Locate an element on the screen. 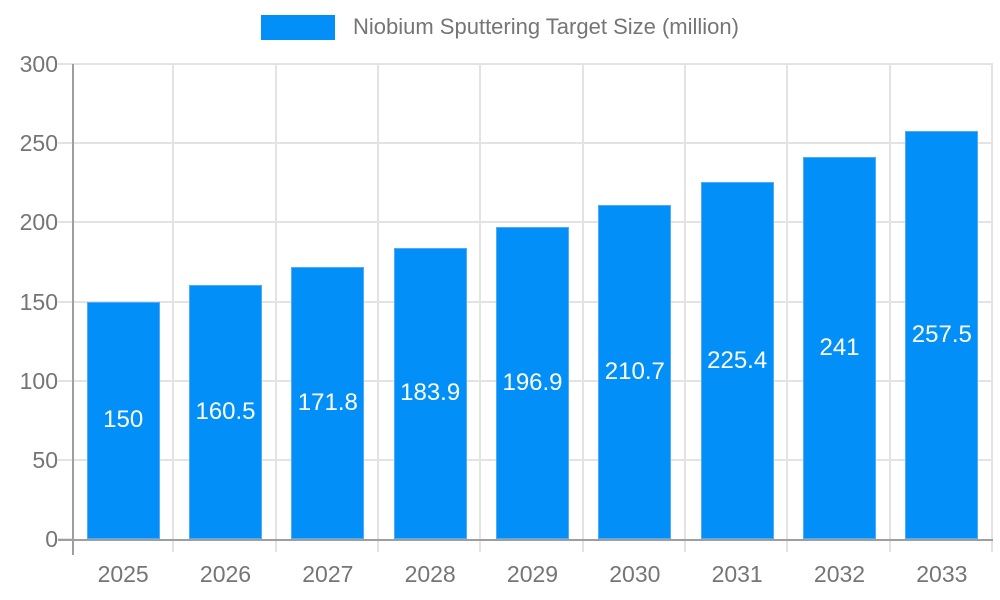 The height and width of the screenshot is (600, 1000). bar-2027: 171.8 is located at coordinates (328, 402).